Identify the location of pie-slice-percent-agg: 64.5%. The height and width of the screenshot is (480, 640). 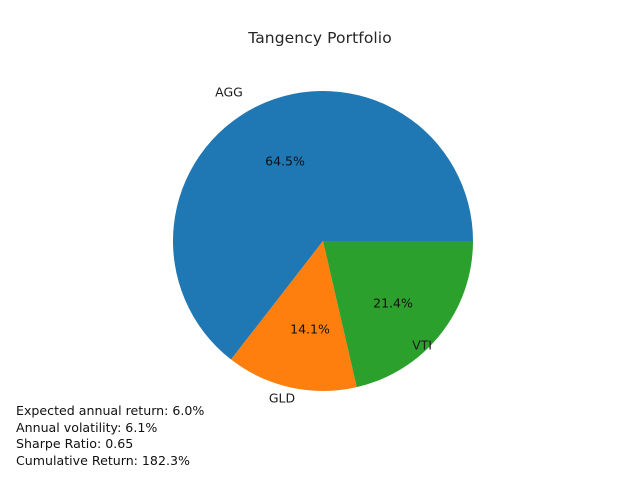
(285, 161).